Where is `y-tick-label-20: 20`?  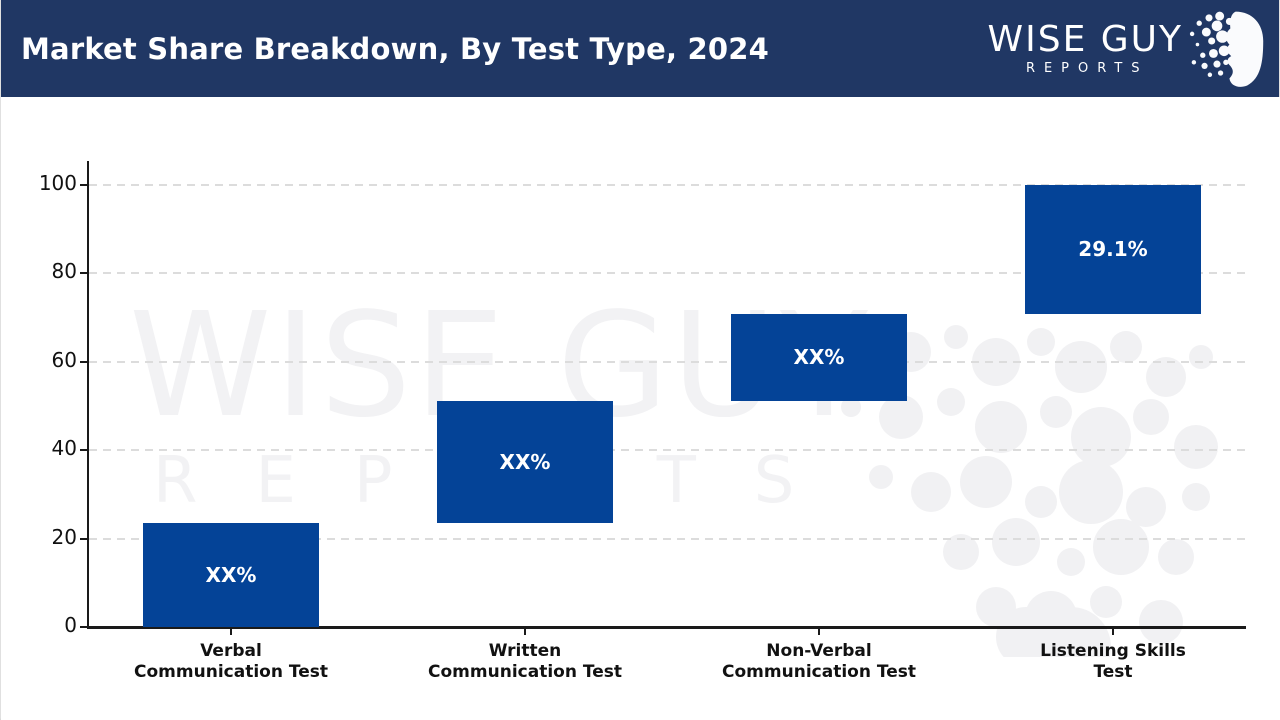
y-tick-label-20: 20 is located at coordinates (64, 536).